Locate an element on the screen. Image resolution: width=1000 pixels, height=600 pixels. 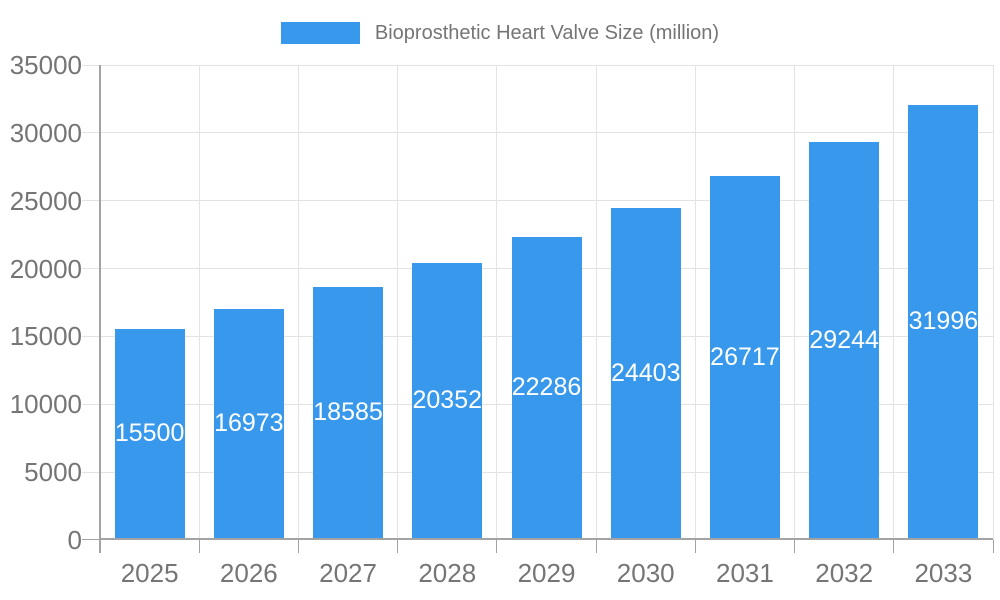
bar-2025: 15500 is located at coordinates (149, 433).